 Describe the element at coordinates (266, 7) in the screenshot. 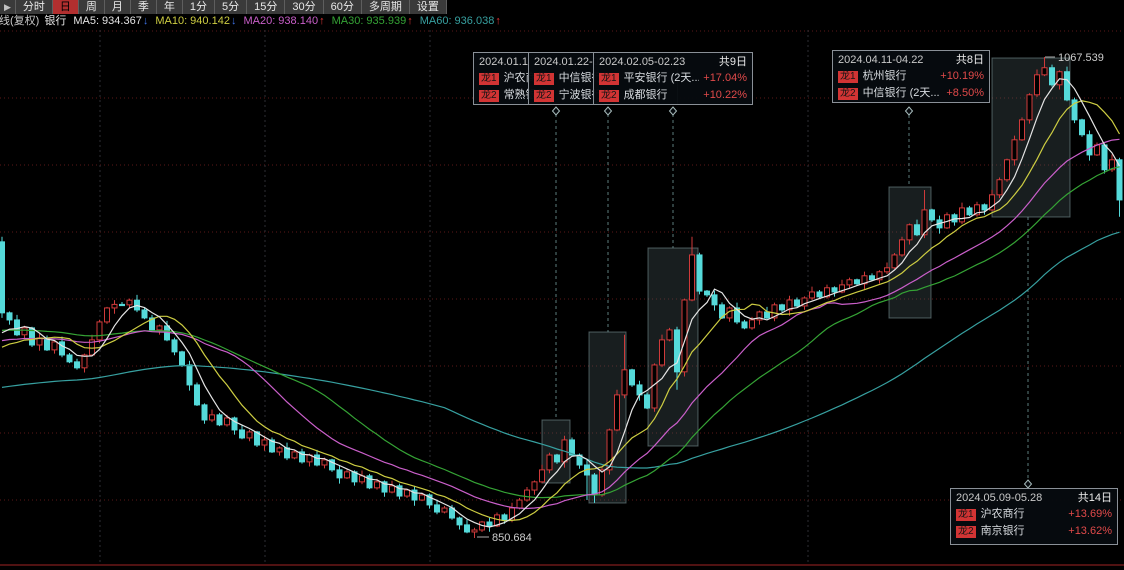

I see `tab-15分: 15分` at that location.